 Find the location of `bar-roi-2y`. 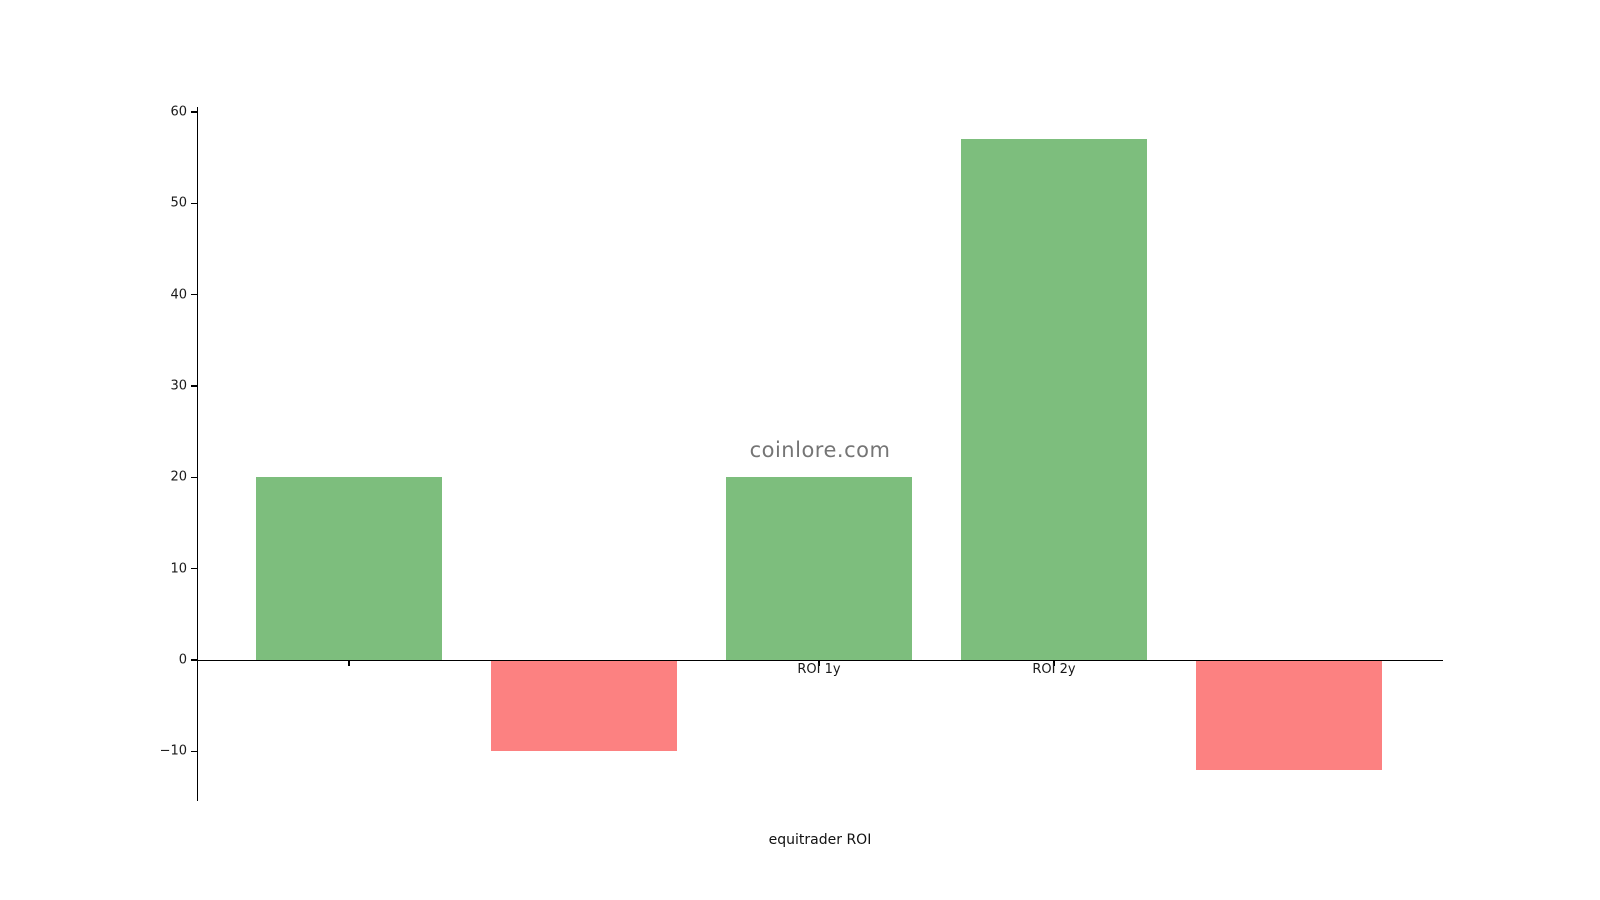

bar-roi-2y is located at coordinates (1054, 399).